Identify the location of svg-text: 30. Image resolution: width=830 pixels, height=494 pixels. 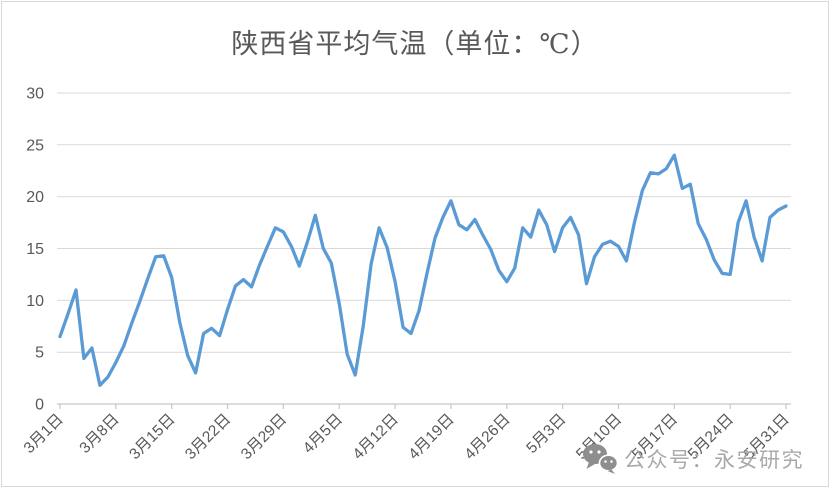
(35, 94).